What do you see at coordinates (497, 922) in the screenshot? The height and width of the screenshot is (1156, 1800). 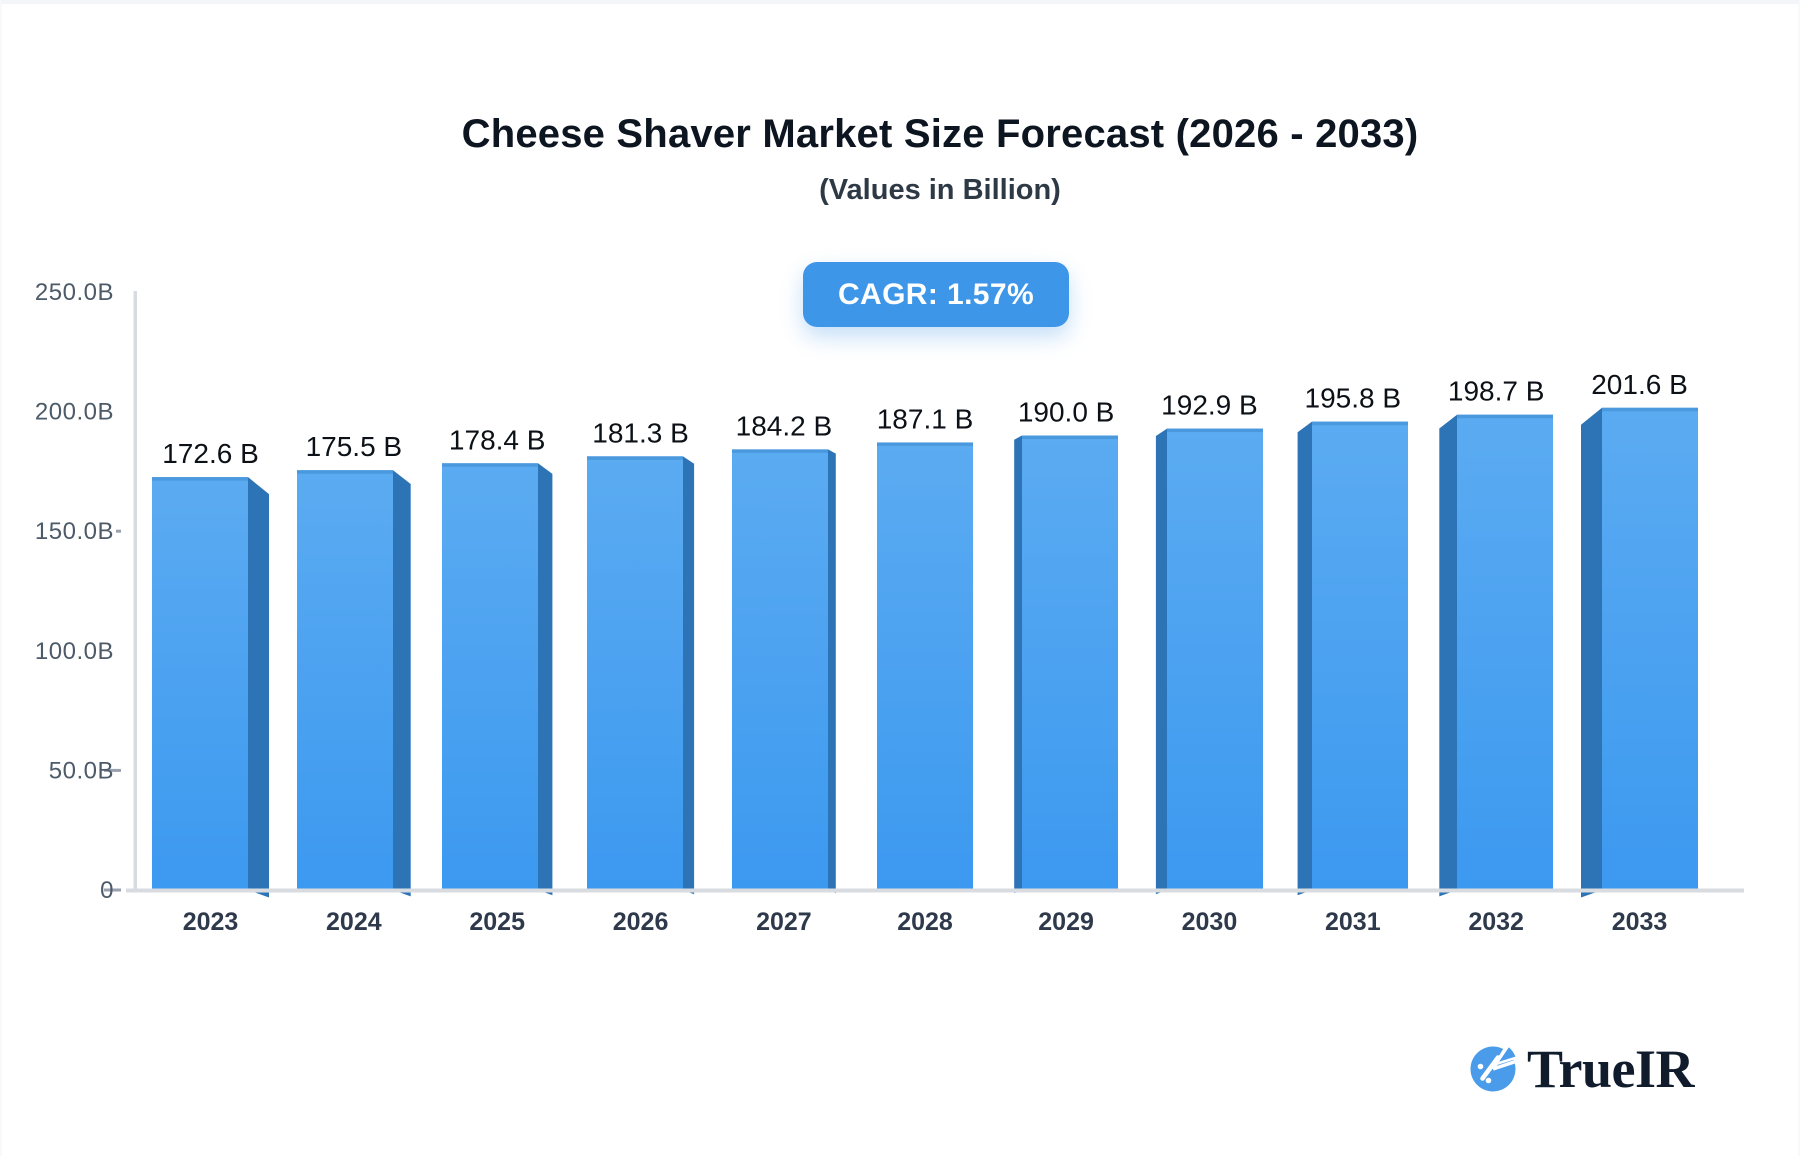 I see `x-tick-label: 2025` at bounding box center [497, 922].